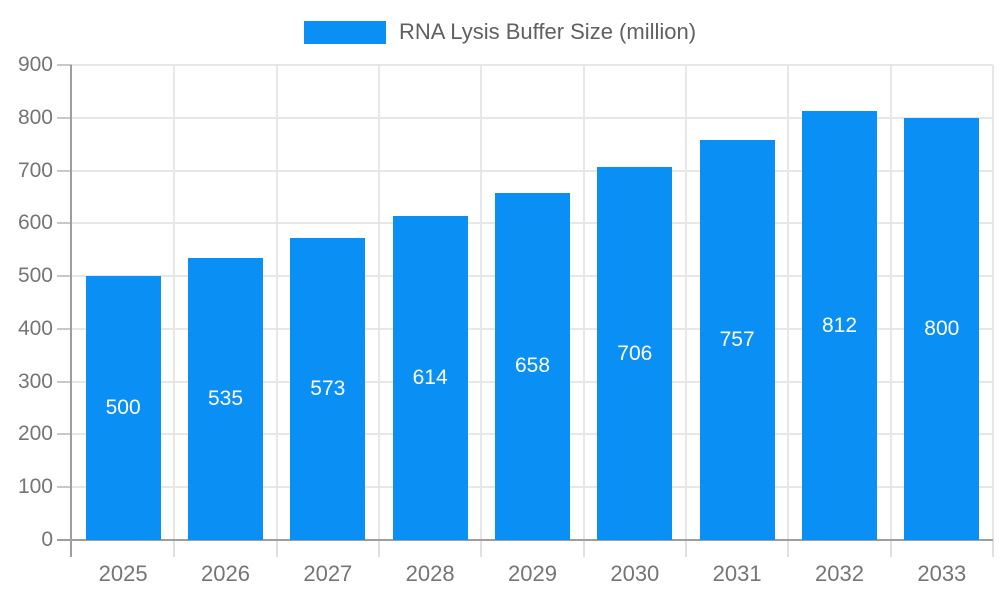  Describe the element at coordinates (47, 539) in the screenshot. I see `y-axis-label: 0` at that location.